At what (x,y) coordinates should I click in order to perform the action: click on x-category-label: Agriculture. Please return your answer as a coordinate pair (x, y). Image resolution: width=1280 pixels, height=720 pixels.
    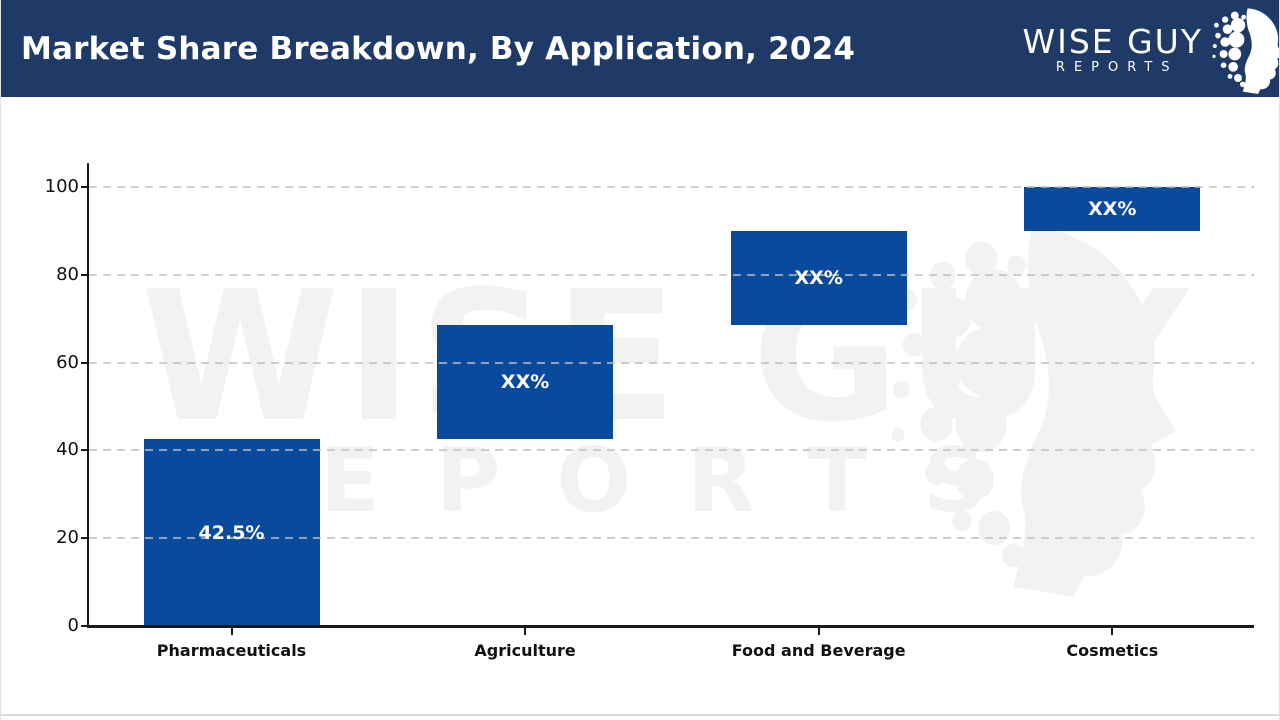
    Looking at the image, I should click on (525, 650).